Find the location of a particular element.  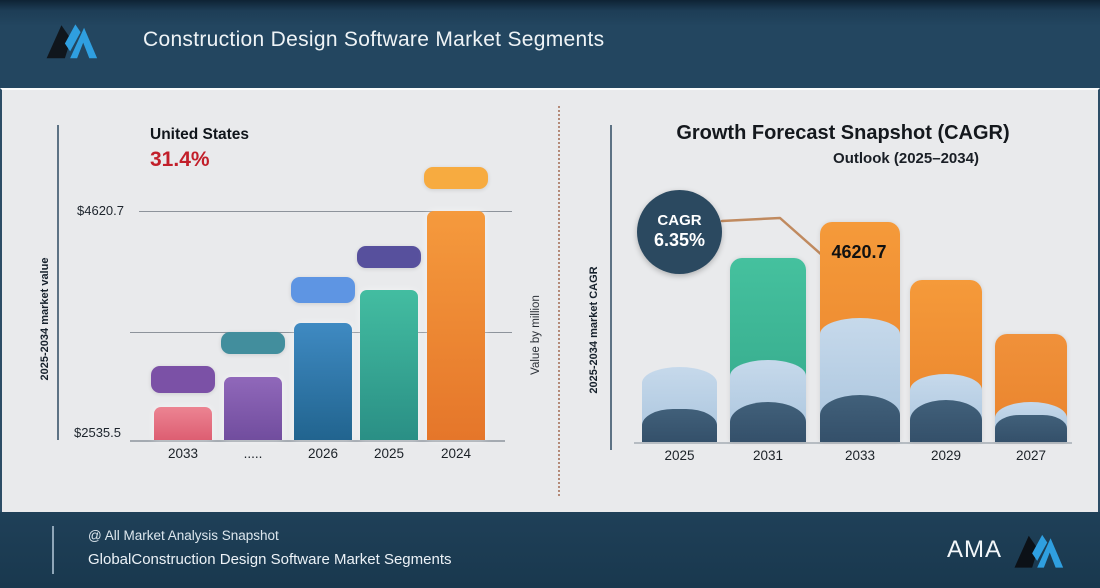

bar-value-label: 4620.7 is located at coordinates (859, 252).